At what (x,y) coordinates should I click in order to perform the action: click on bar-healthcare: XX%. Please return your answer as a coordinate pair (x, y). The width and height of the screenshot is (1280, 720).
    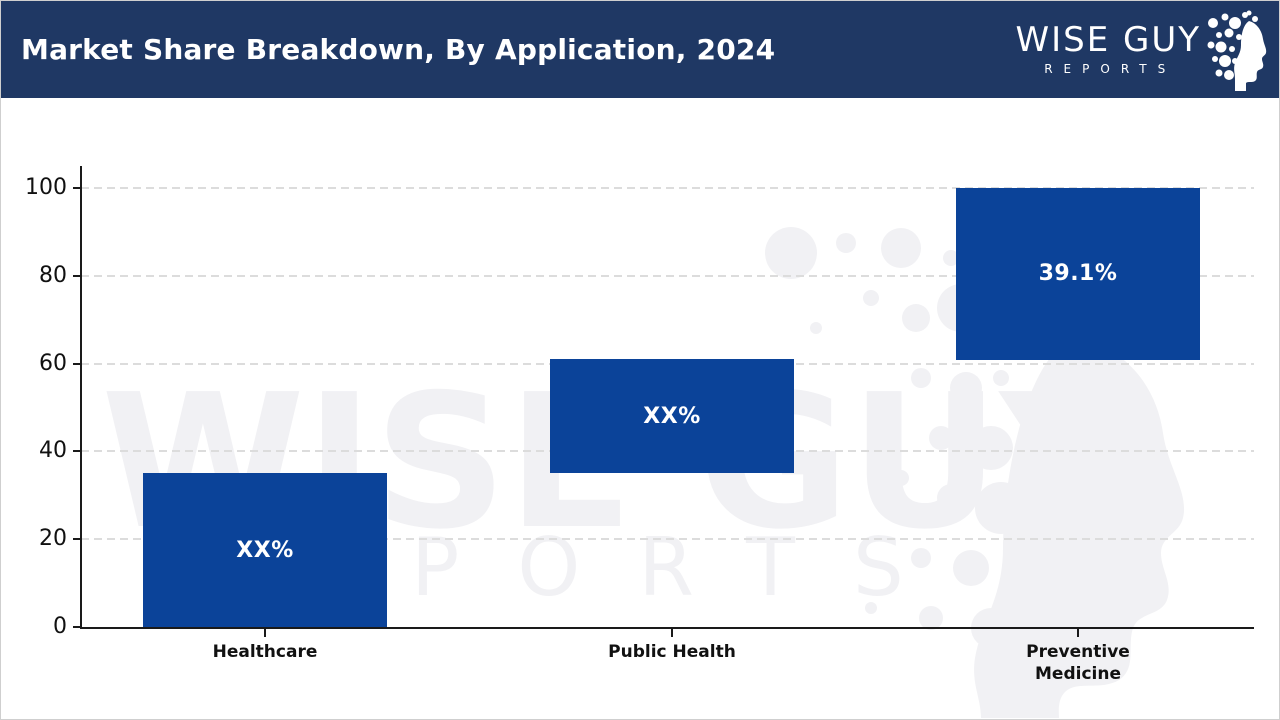
    Looking at the image, I should click on (265, 550).